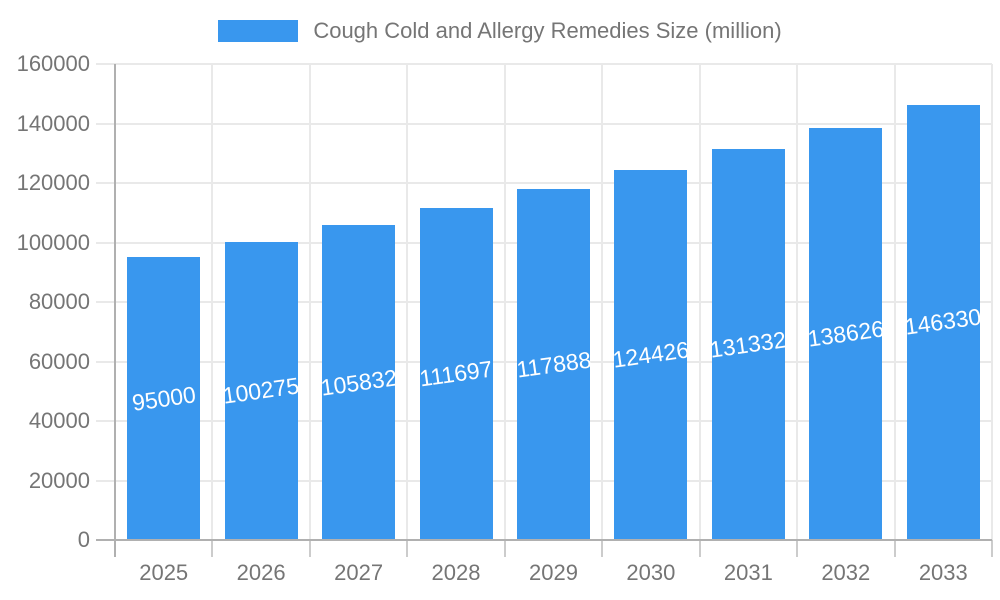 The height and width of the screenshot is (600, 1000). I want to click on y-axis-tick-label: 140000, so click(53, 123).